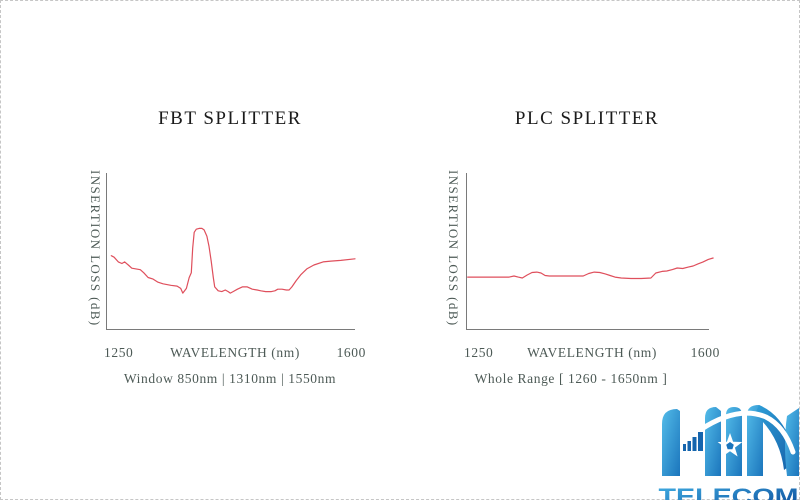  I want to click on fbt-x-axis-row: 1250 WAVELENGTH (nm) 1600, so click(235, 353).